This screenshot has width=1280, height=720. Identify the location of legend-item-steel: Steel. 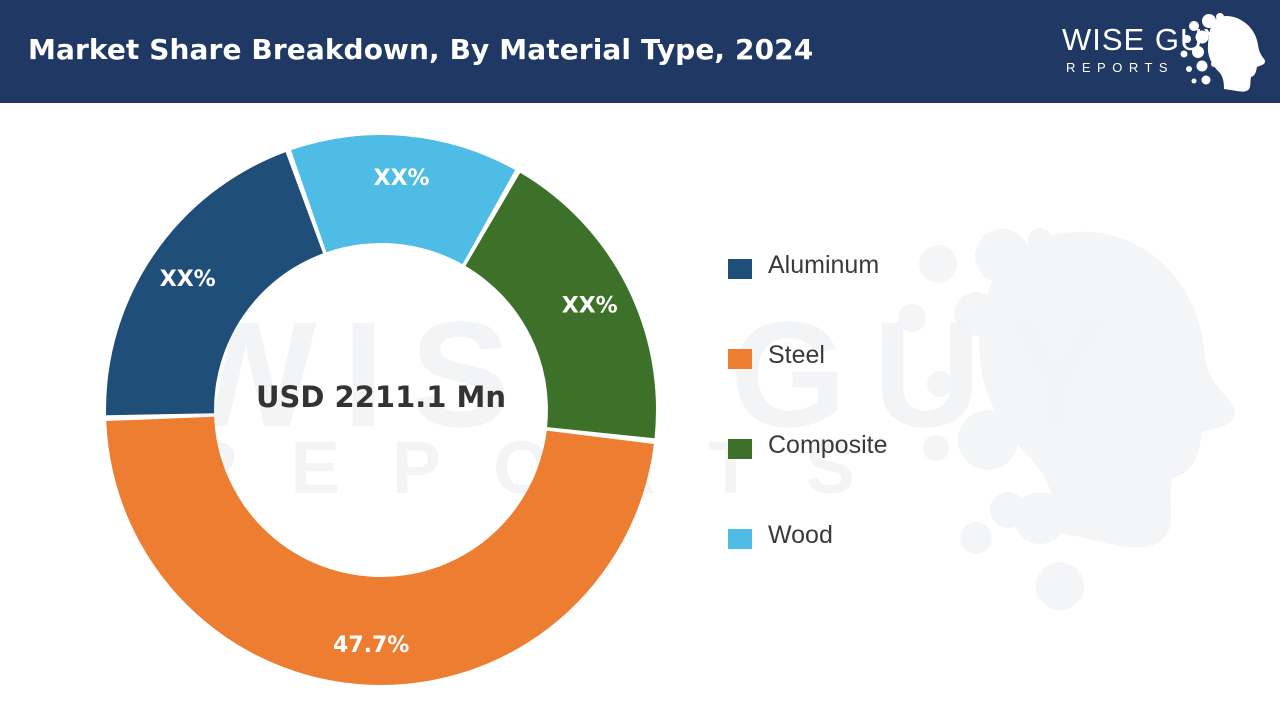
(858, 386).